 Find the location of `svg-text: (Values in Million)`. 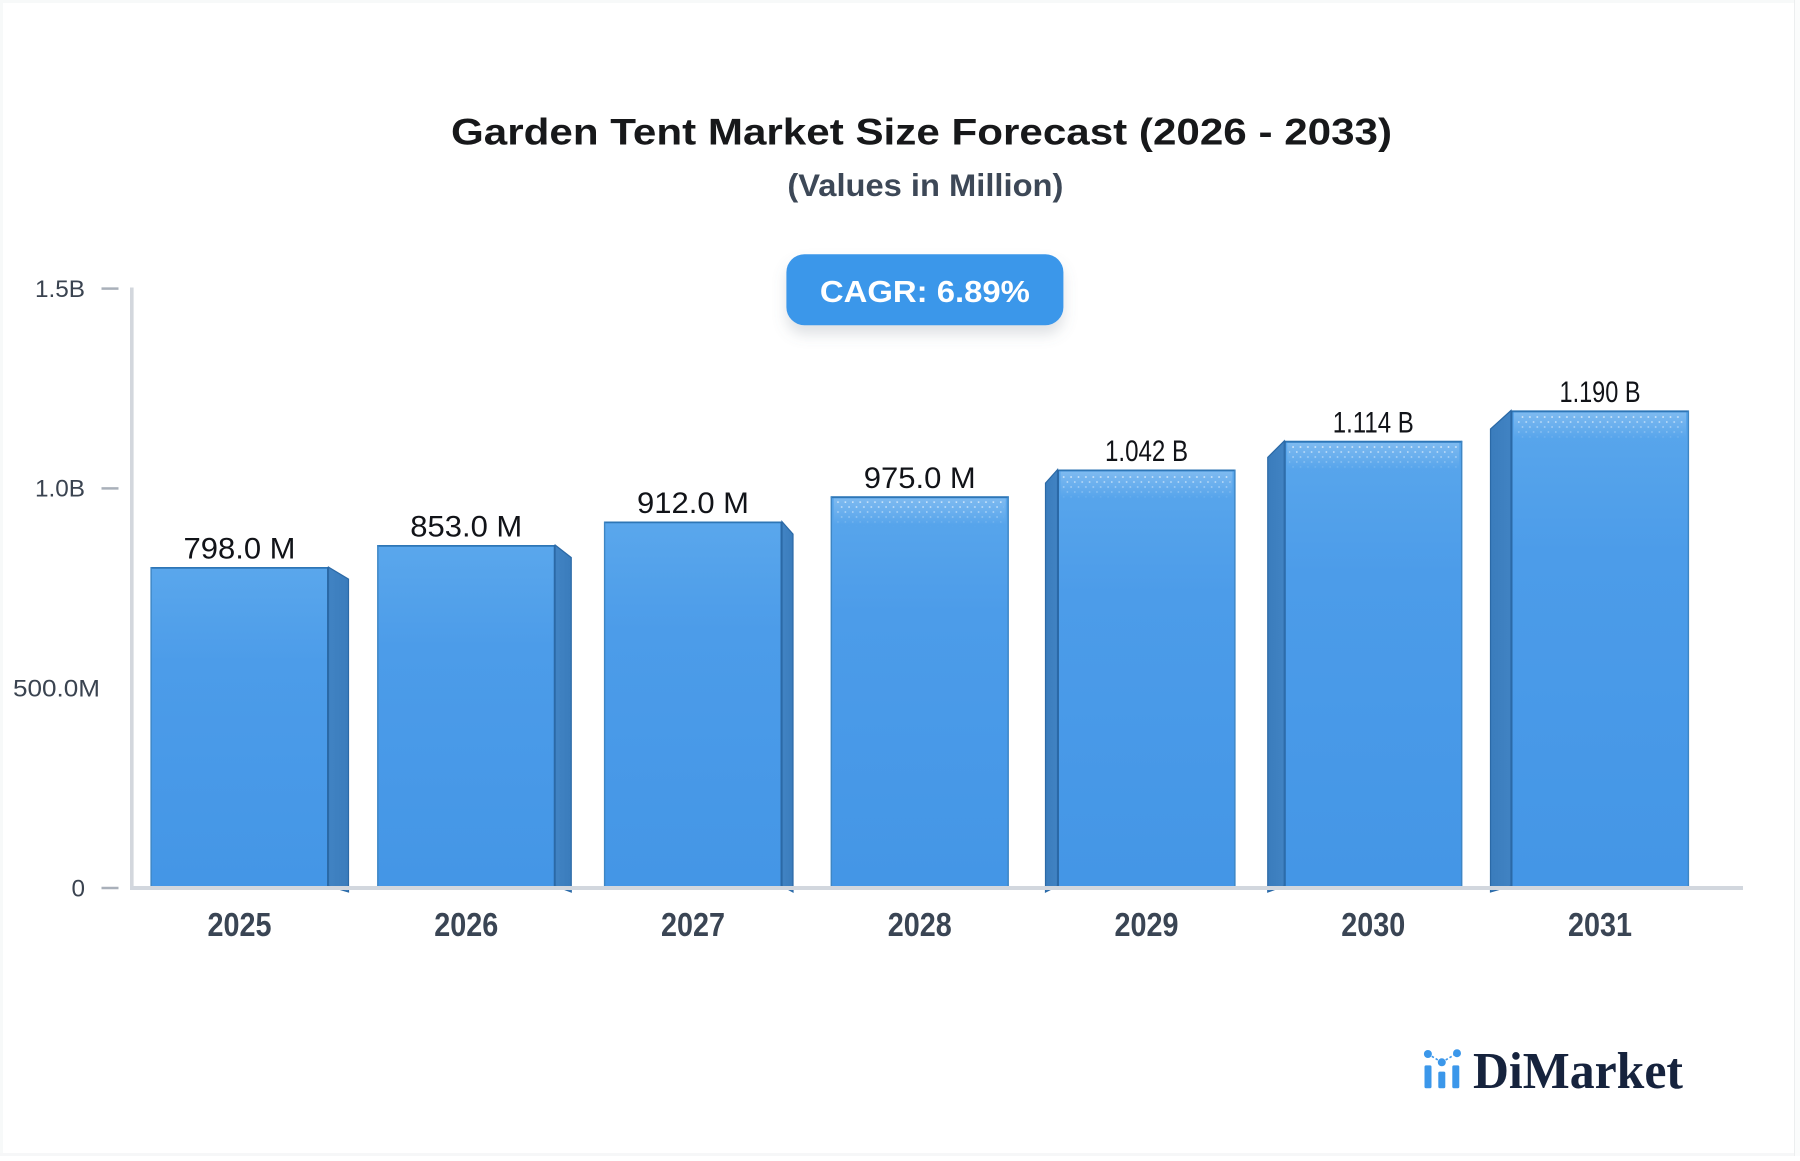

svg-text: (Values in Million) is located at coordinates (925, 185).